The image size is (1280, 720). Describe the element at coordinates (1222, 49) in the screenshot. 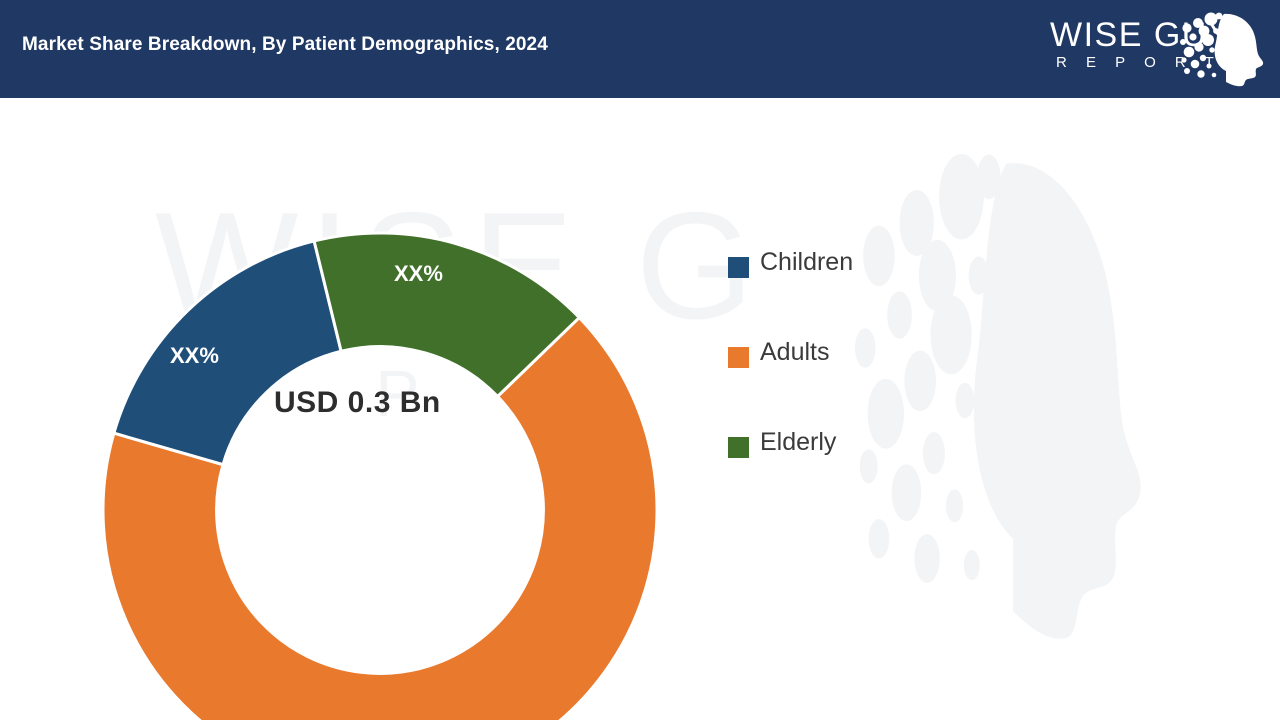

I see `dotted-head-profile-icon` at that location.